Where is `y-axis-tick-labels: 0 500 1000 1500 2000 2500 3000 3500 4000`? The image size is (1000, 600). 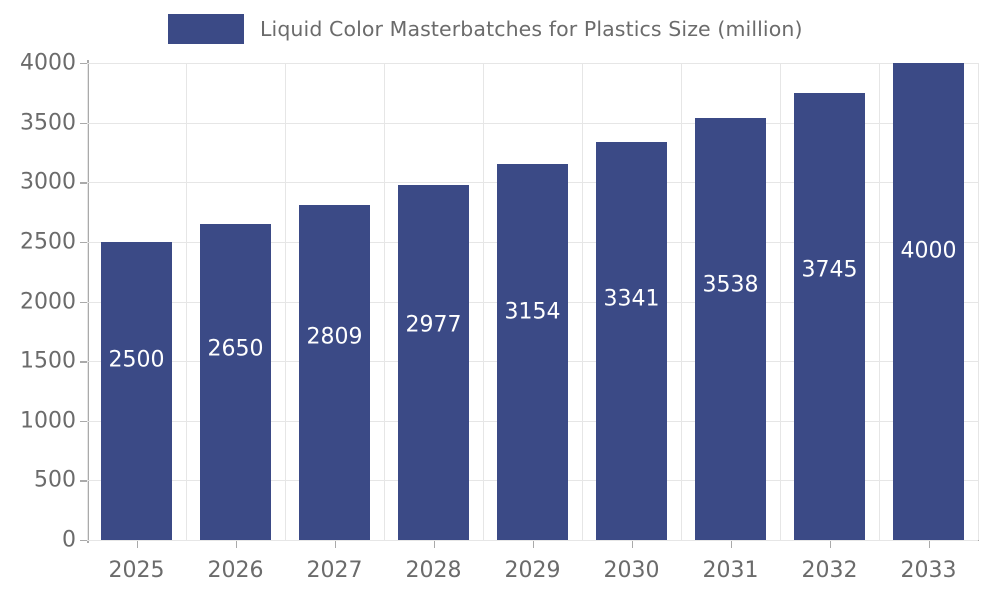
y-axis-tick-labels: 0 500 1000 1500 2000 2500 3000 3500 4000 is located at coordinates (38, 300).